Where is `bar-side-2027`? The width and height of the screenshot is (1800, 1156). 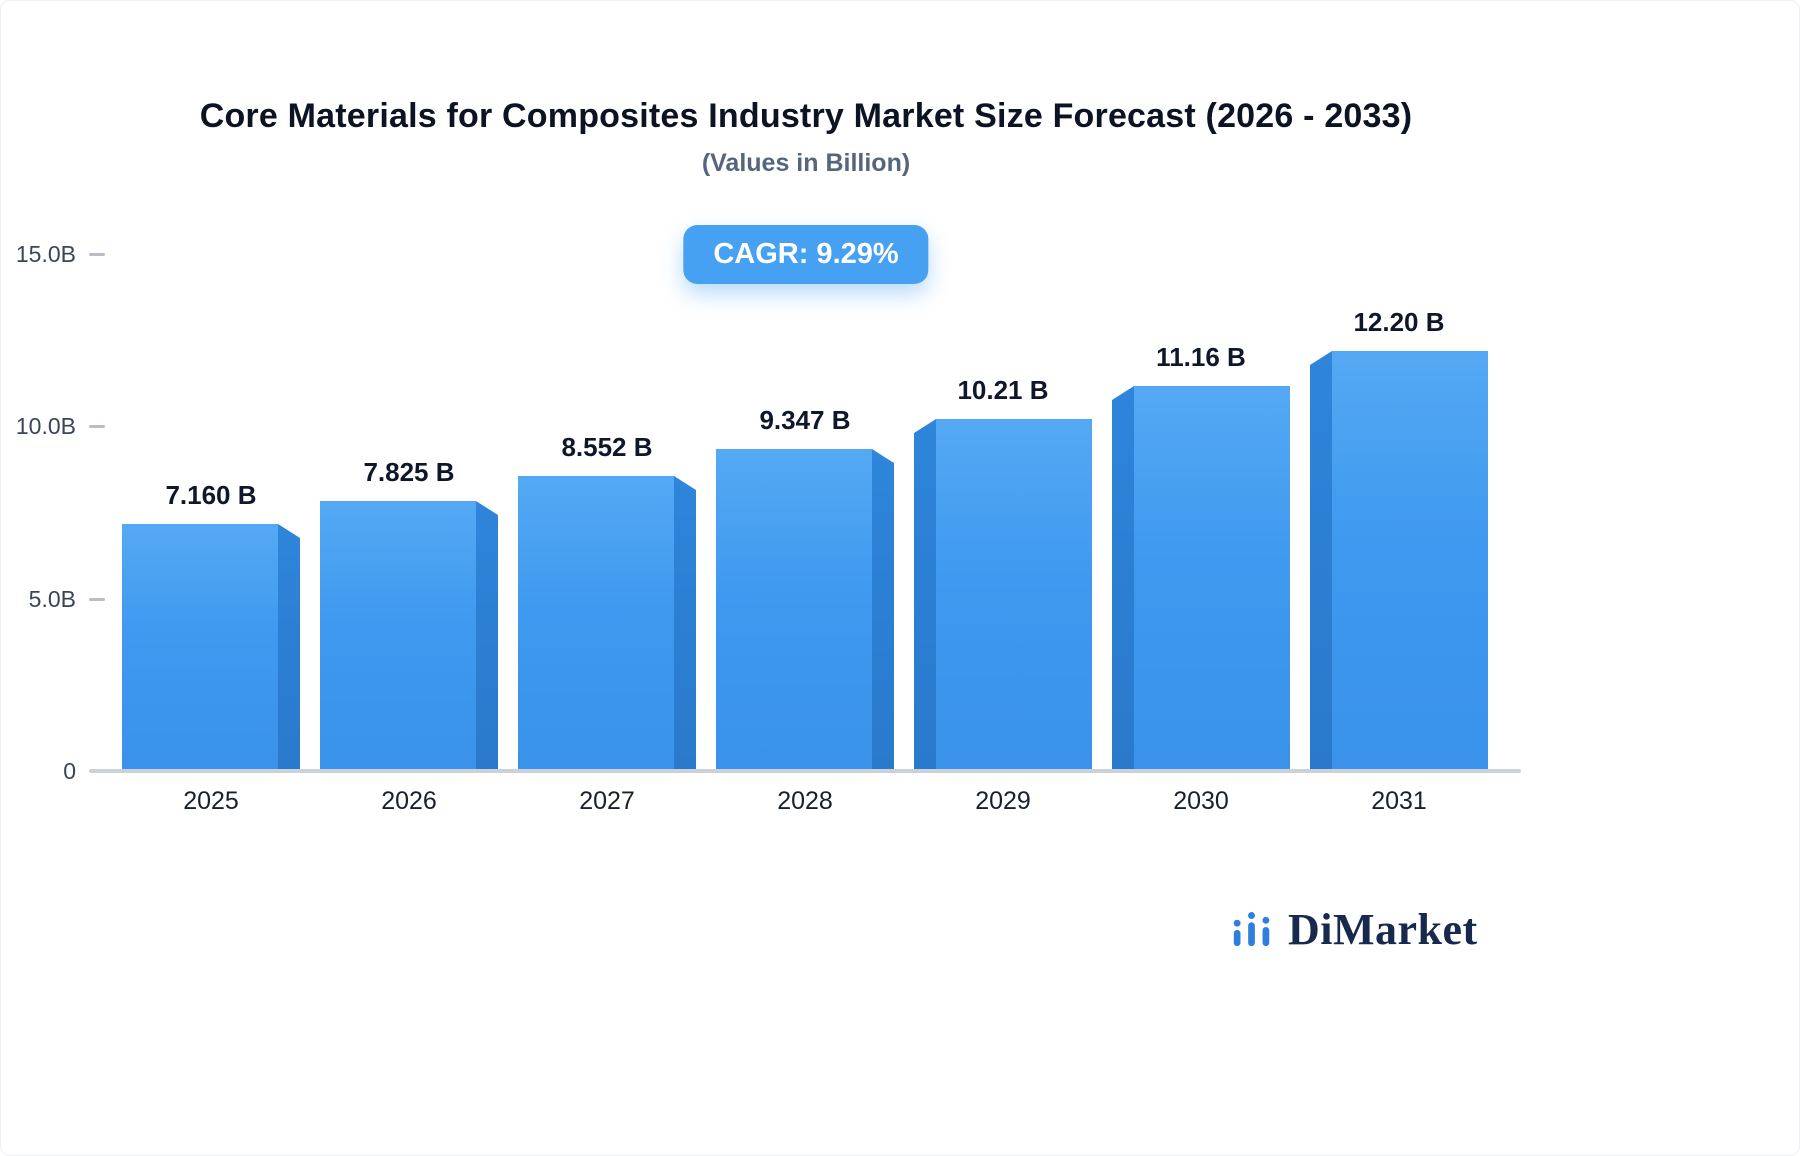 bar-side-2027 is located at coordinates (685, 623).